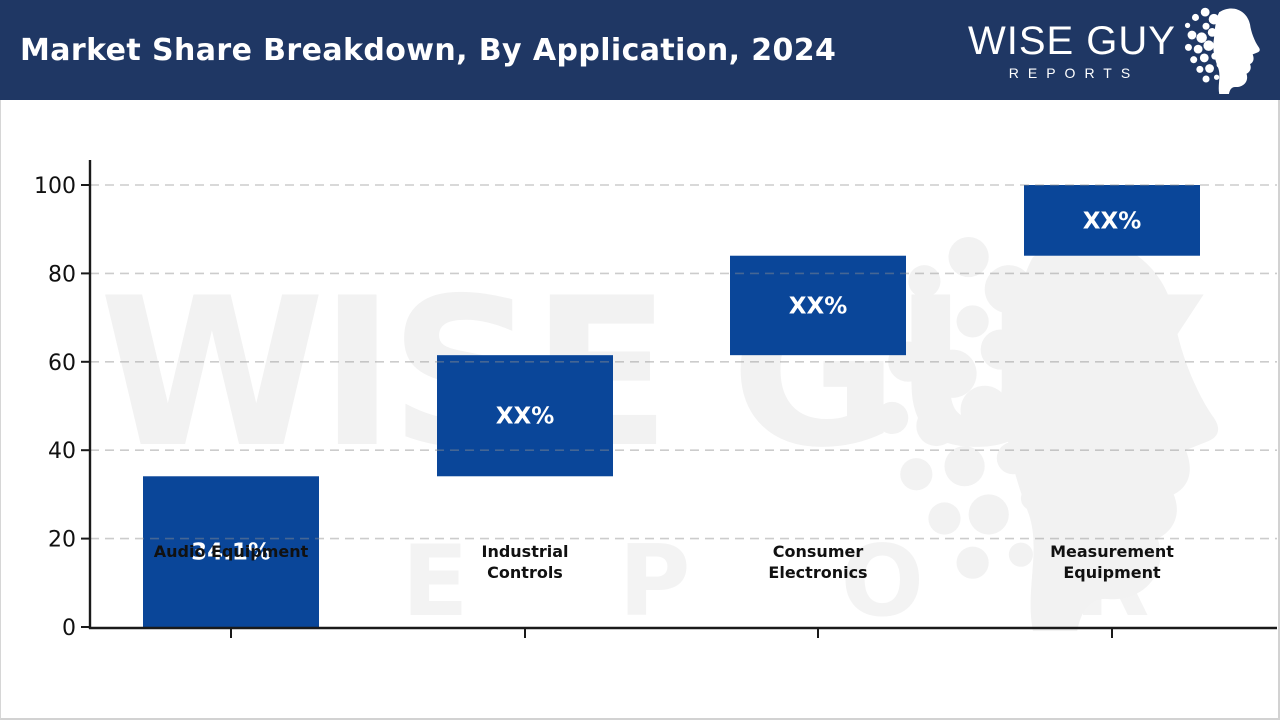 This screenshot has height=720, width=1280. What do you see at coordinates (62, 274) in the screenshot?
I see `y-tick-label: 80` at bounding box center [62, 274].